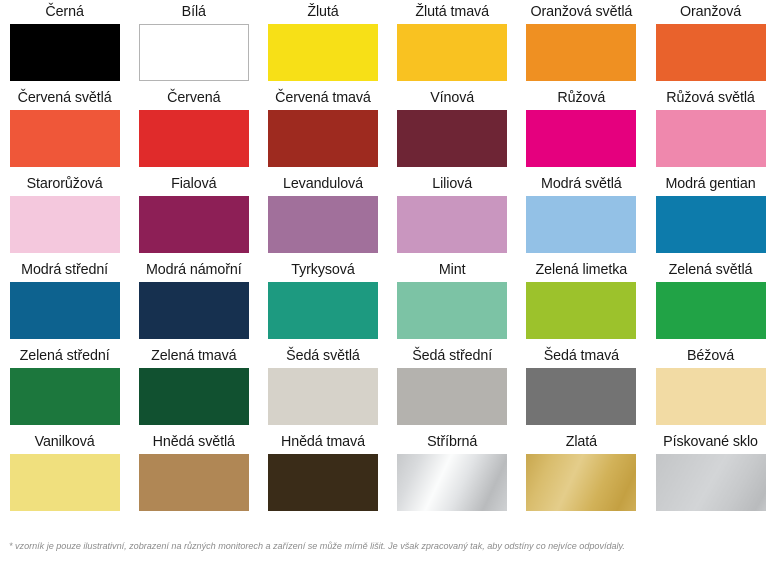  What do you see at coordinates (581, 355) in the screenshot?
I see `swatch-label: Šedá tmavá` at bounding box center [581, 355].